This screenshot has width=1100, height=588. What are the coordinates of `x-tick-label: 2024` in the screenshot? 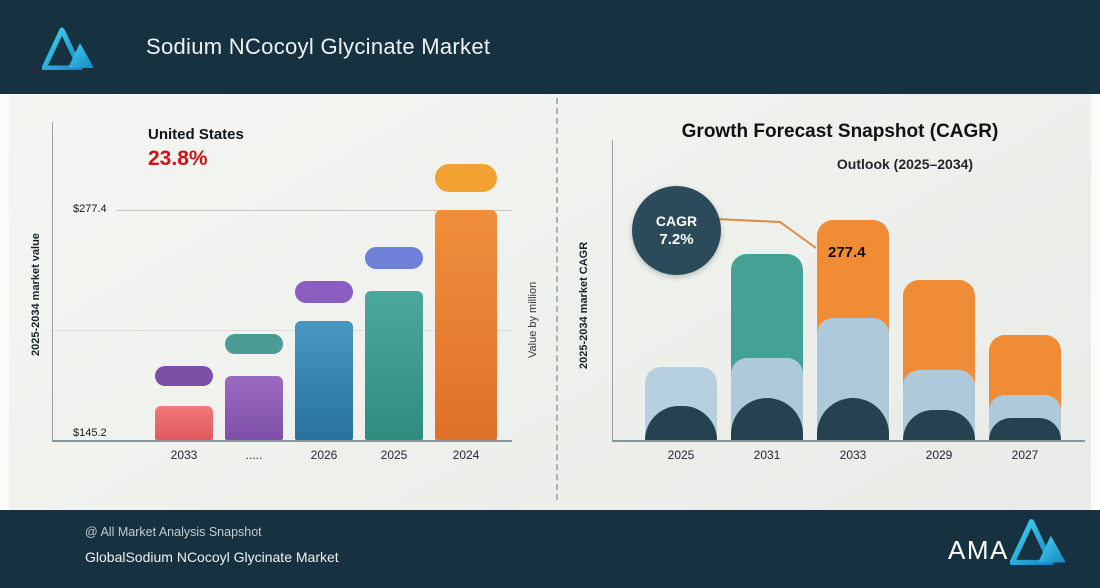 It's located at (466, 455).